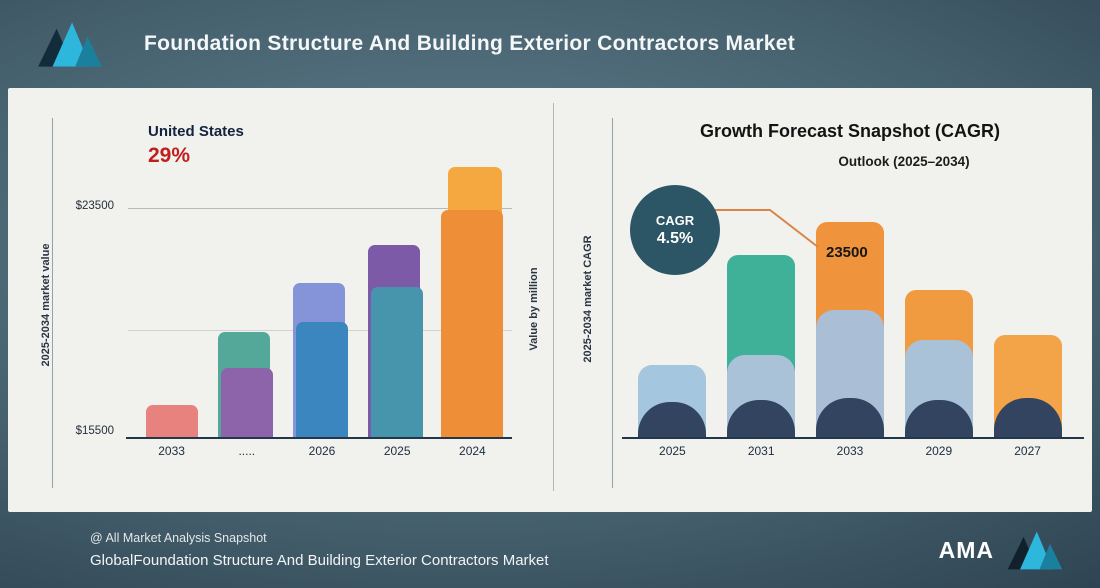 Image resolution: width=1100 pixels, height=588 pixels. What do you see at coordinates (966, 549) in the screenshot?
I see `brand-name: AMA` at bounding box center [966, 549].